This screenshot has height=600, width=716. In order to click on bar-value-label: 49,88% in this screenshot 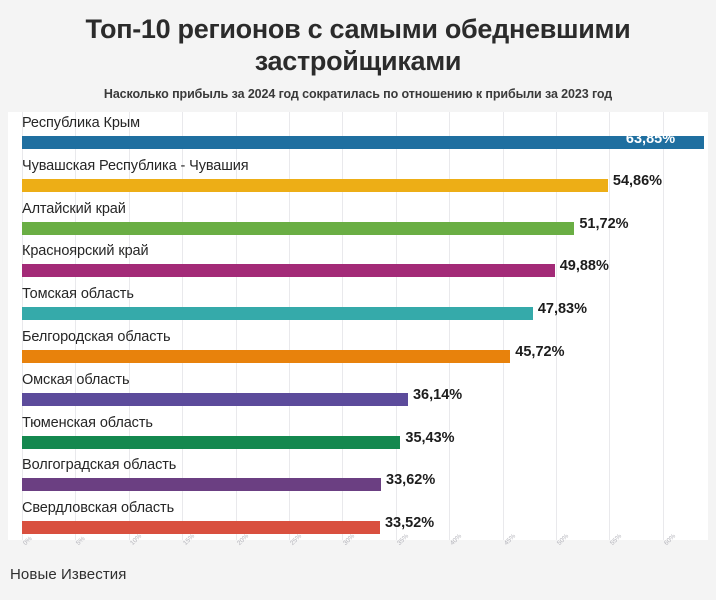, I will do `click(584, 266)`.